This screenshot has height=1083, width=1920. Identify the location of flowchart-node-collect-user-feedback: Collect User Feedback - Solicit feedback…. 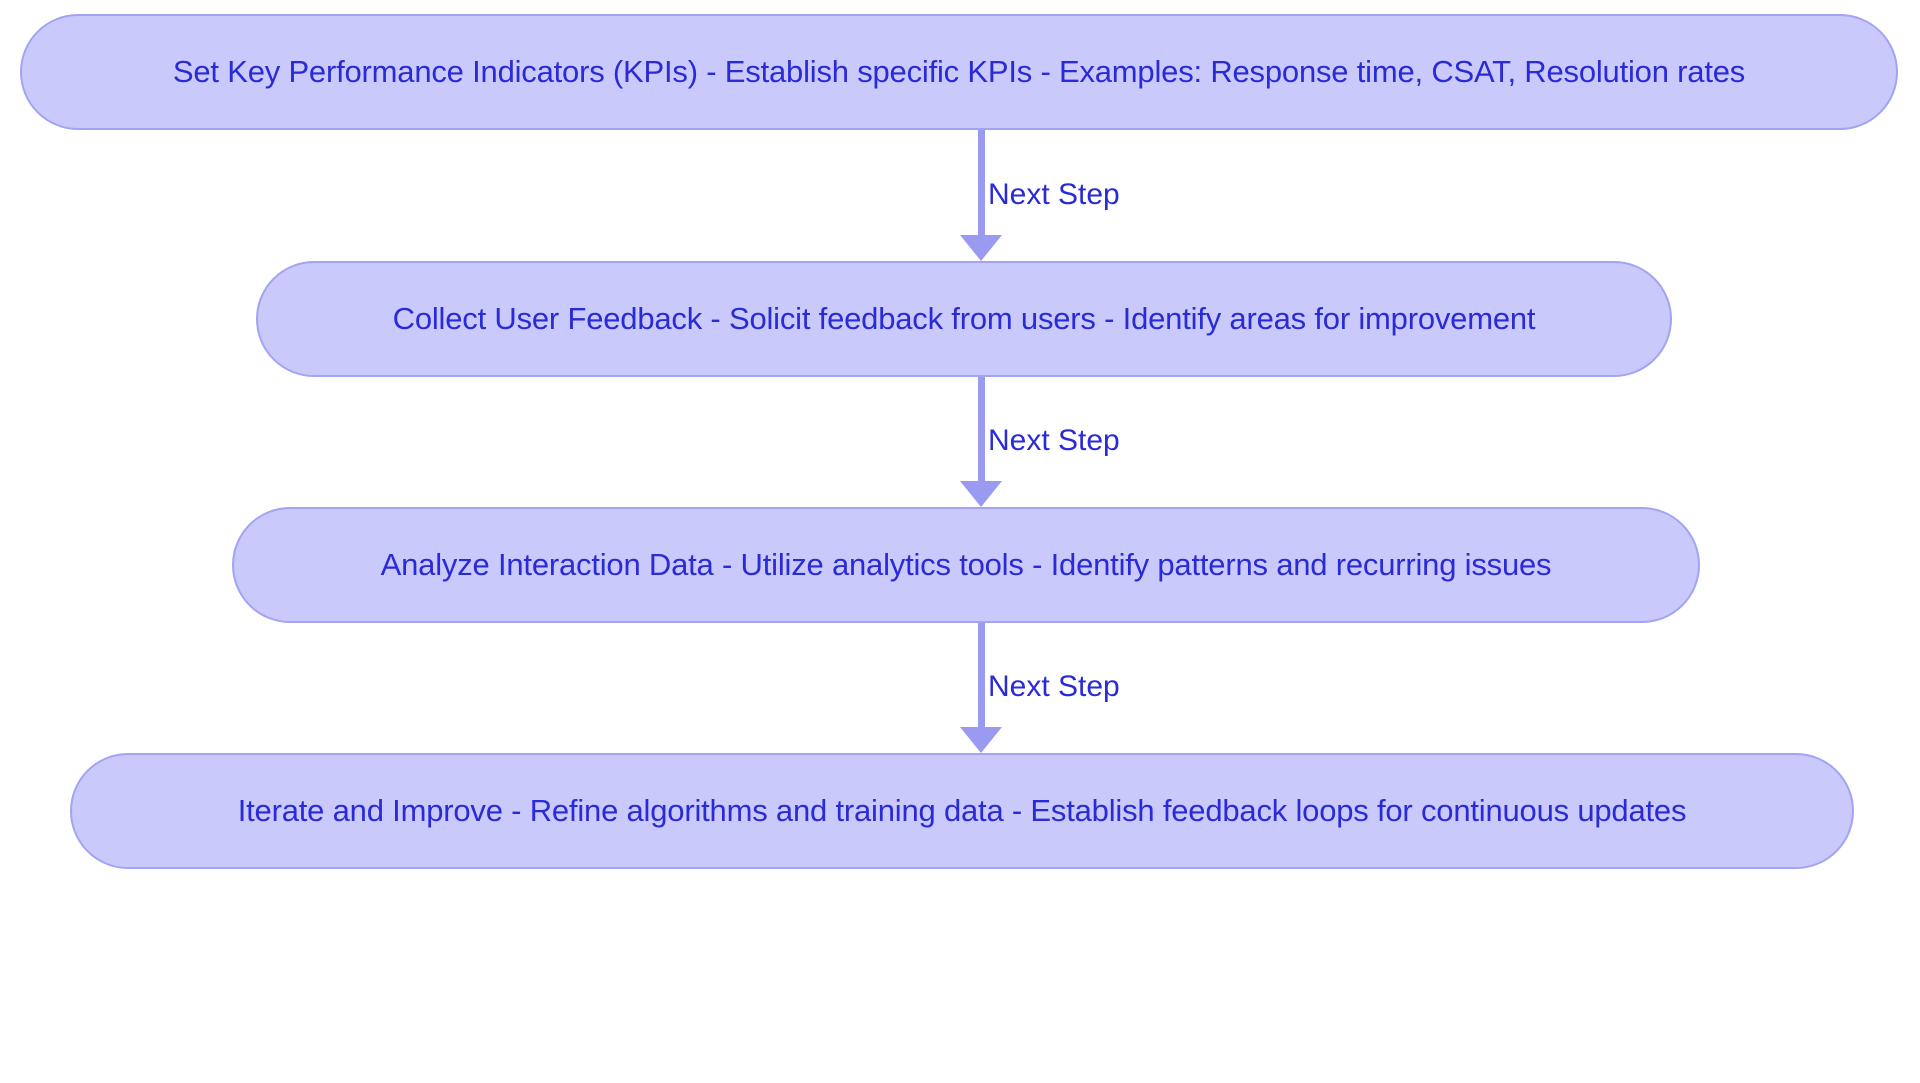
(964, 319).